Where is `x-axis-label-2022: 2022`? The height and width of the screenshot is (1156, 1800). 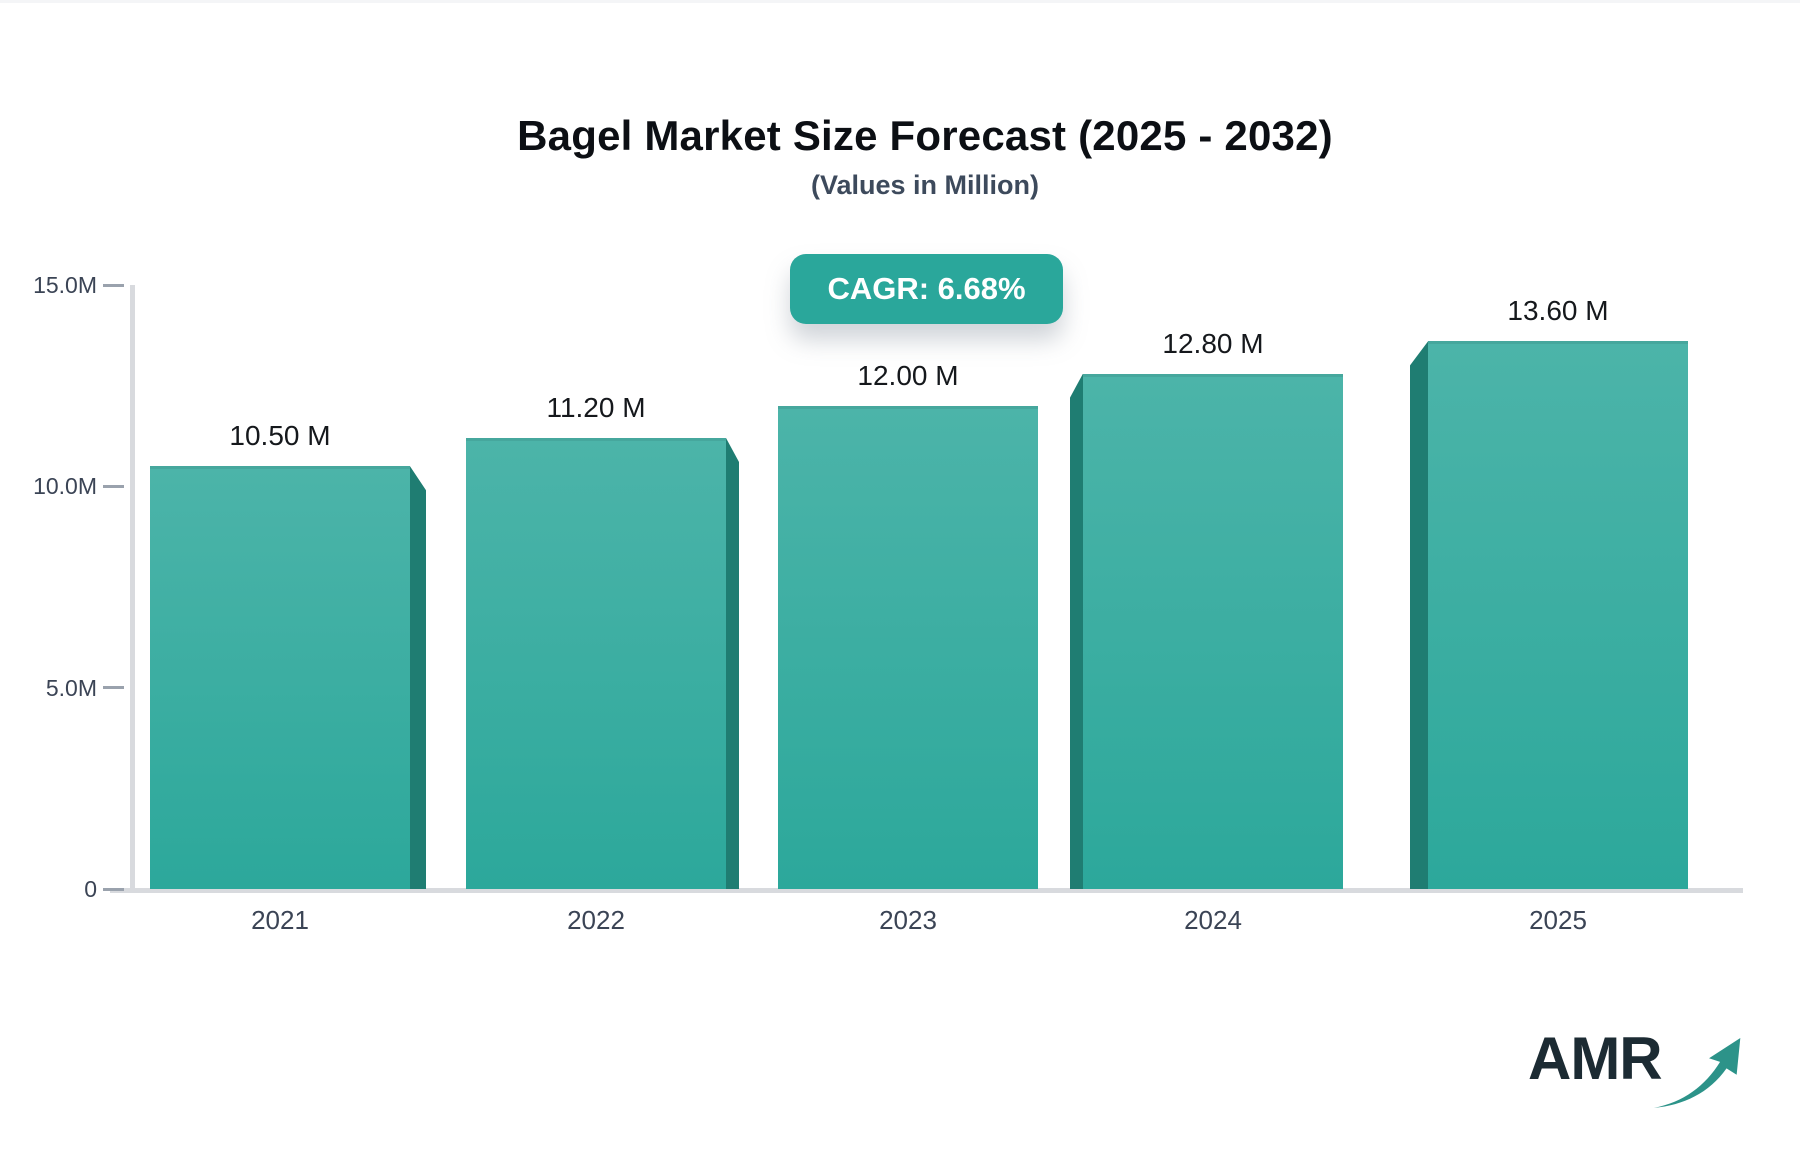 x-axis-label-2022: 2022 is located at coordinates (596, 920).